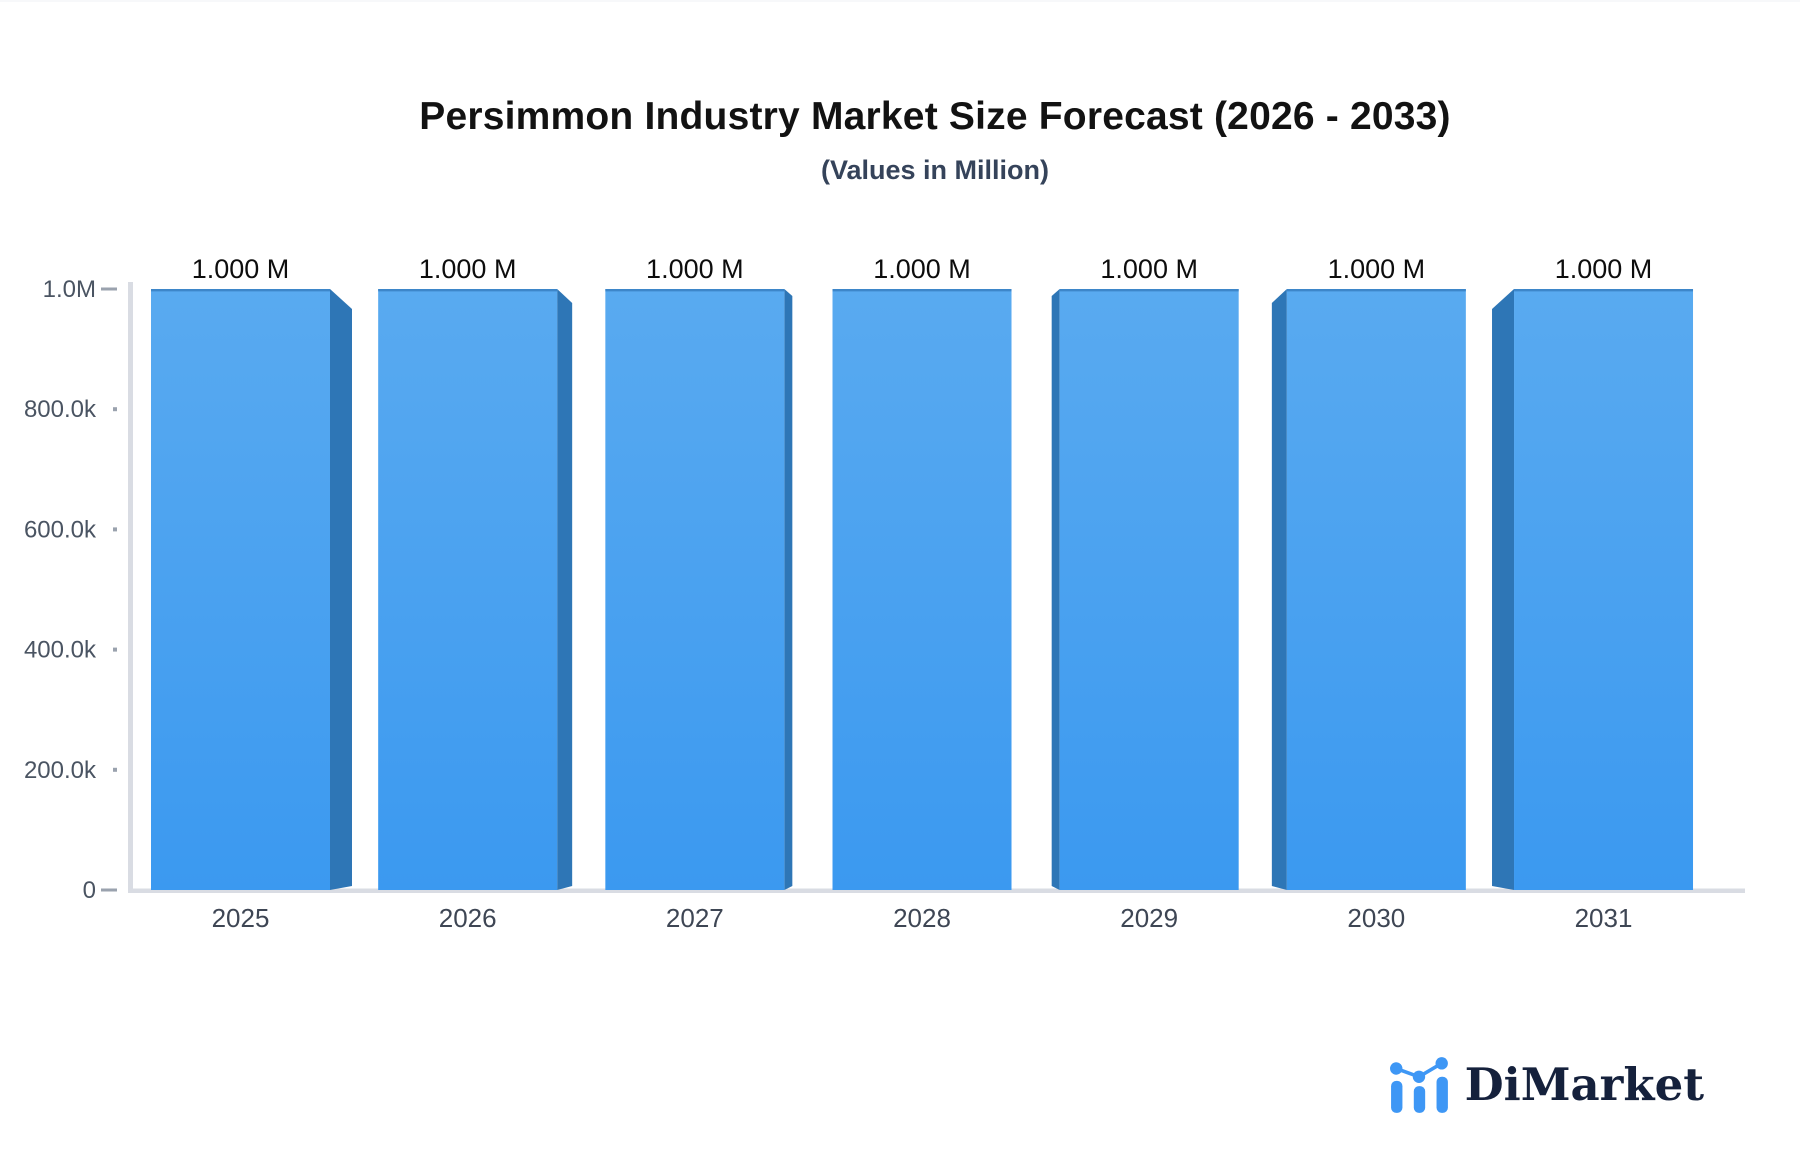 This screenshot has height=1158, width=1800. Describe the element at coordinates (922, 918) in the screenshot. I see `x-axis-label: 2028` at that location.